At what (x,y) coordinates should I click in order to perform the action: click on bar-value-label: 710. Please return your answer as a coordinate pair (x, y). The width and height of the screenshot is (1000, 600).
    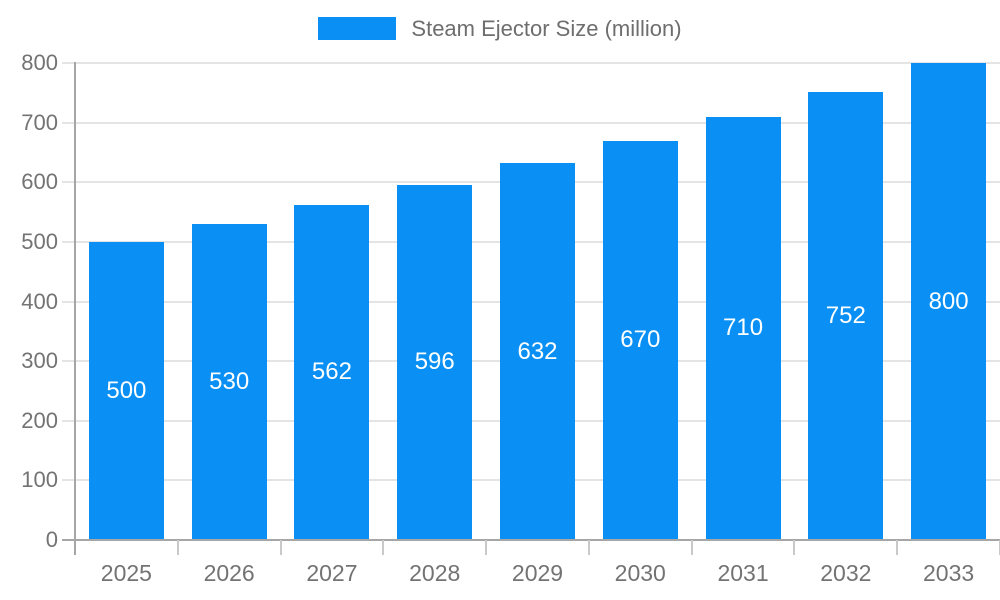
    Looking at the image, I should click on (743, 328).